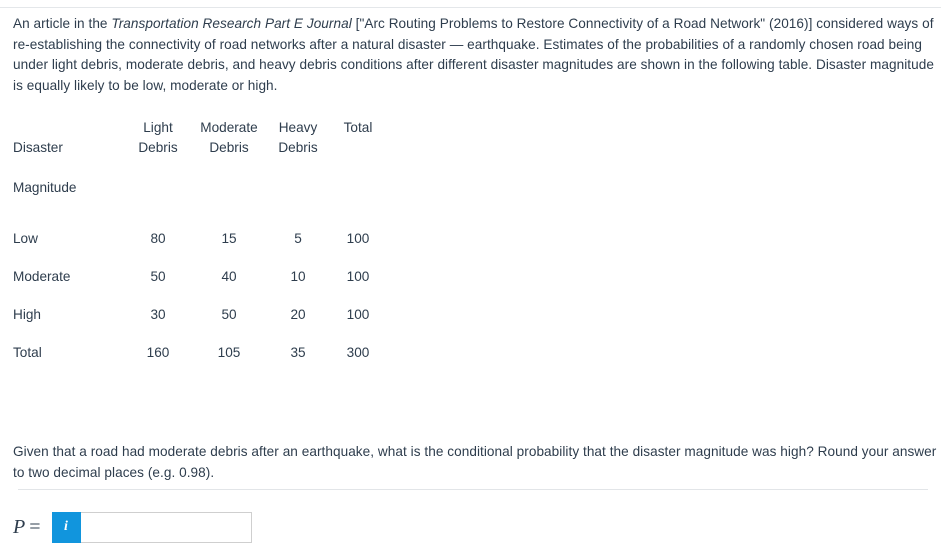  What do you see at coordinates (475, 527) in the screenshot?
I see `answer-row: P = i` at bounding box center [475, 527].